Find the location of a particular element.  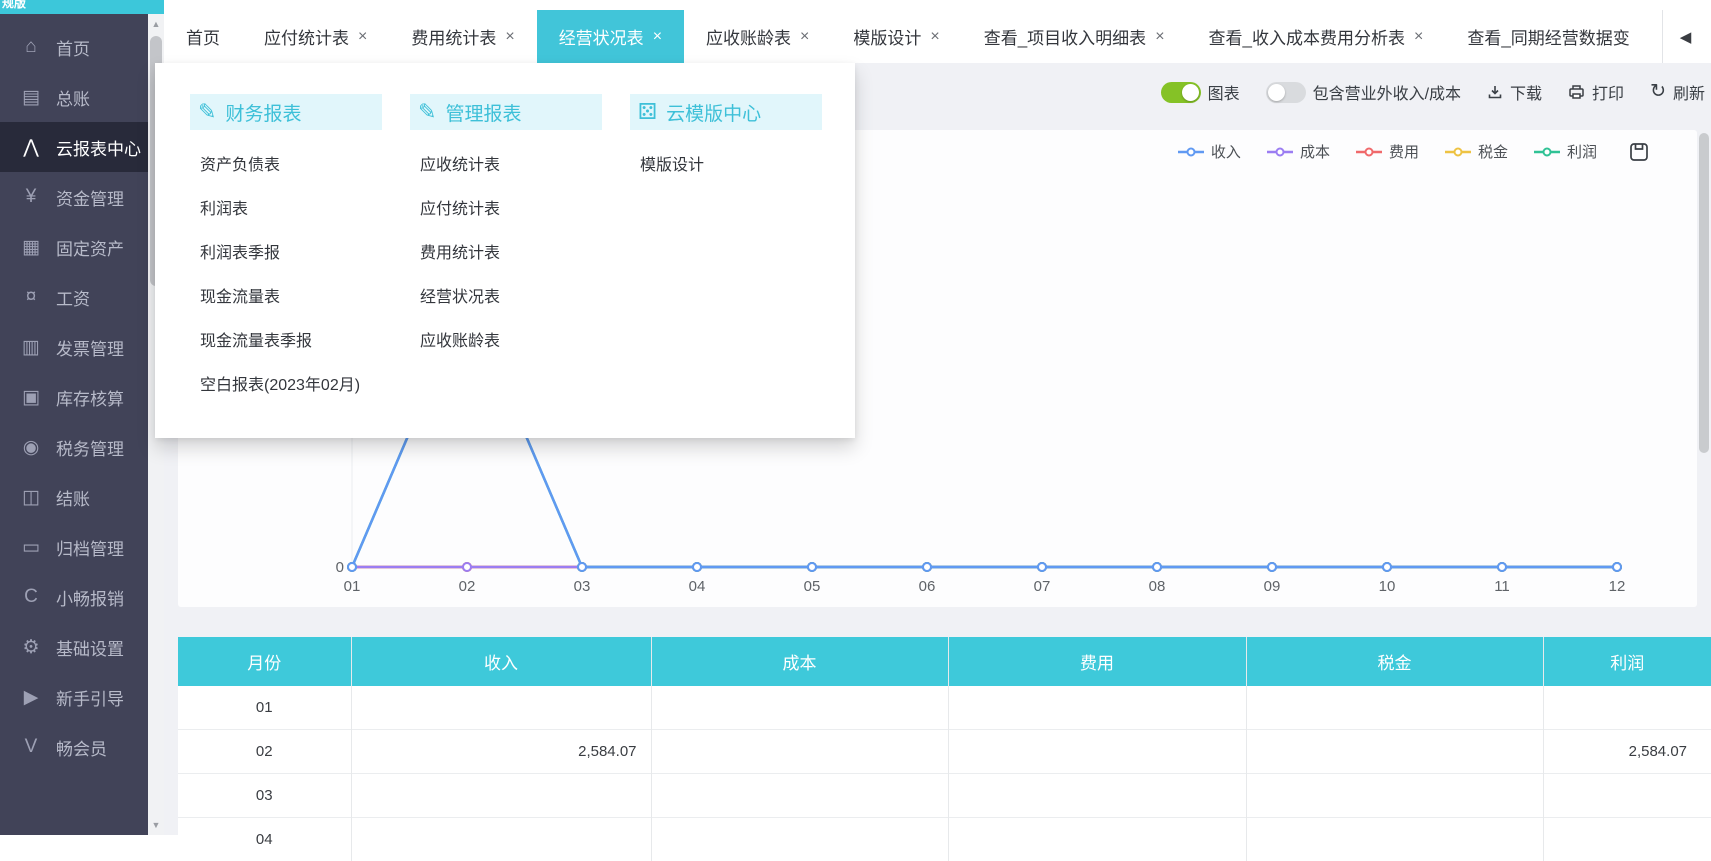

sidebar-item: ◫ 结账 is located at coordinates (74, 497).